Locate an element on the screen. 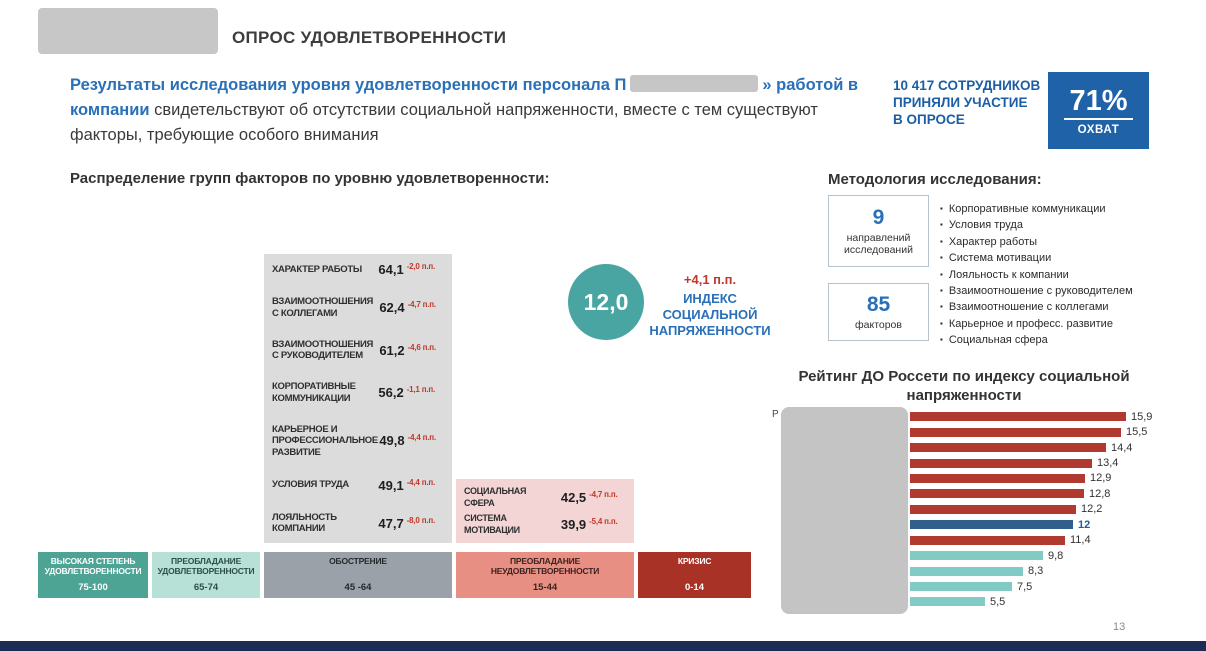 This screenshot has width=1206, height=651. factor-row: УСЛОВИЯ ТРУДА 49,1 -4,4 п.п. is located at coordinates (358, 485).